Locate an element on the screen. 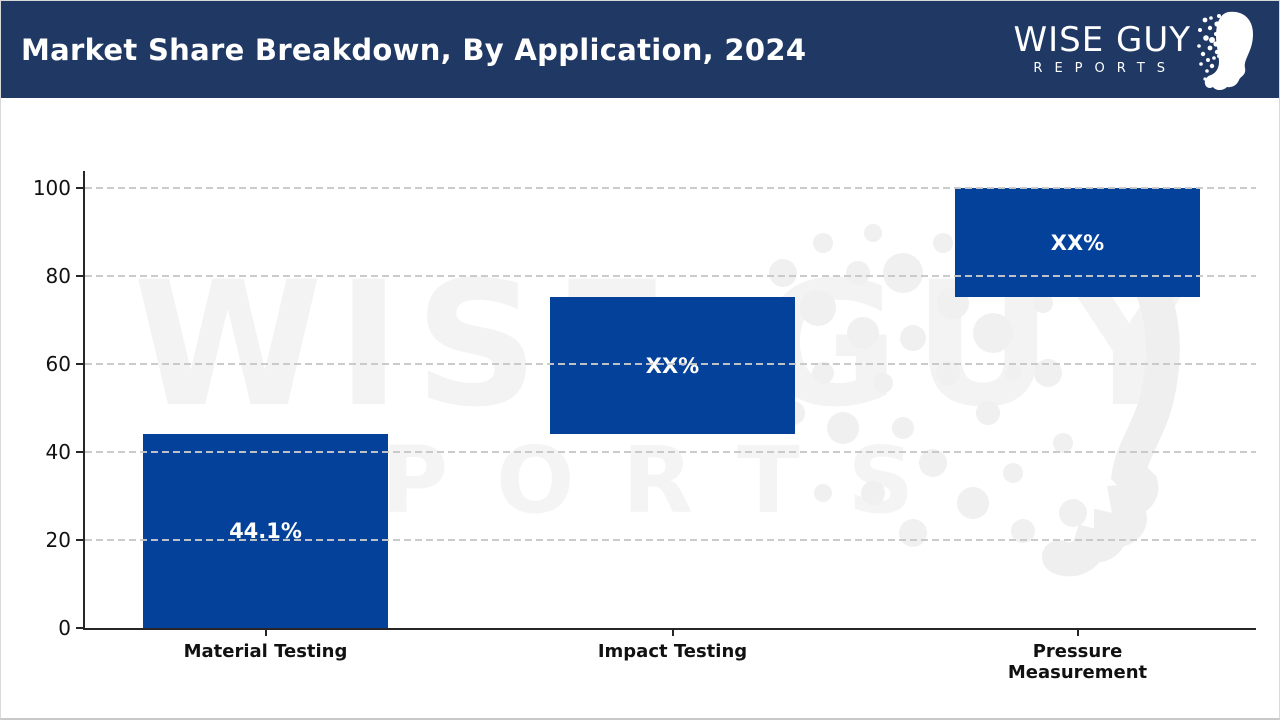 This screenshot has height=721, width=1280. brand-wordmark: WISE GUY REPORTS is located at coordinates (1102, 48).